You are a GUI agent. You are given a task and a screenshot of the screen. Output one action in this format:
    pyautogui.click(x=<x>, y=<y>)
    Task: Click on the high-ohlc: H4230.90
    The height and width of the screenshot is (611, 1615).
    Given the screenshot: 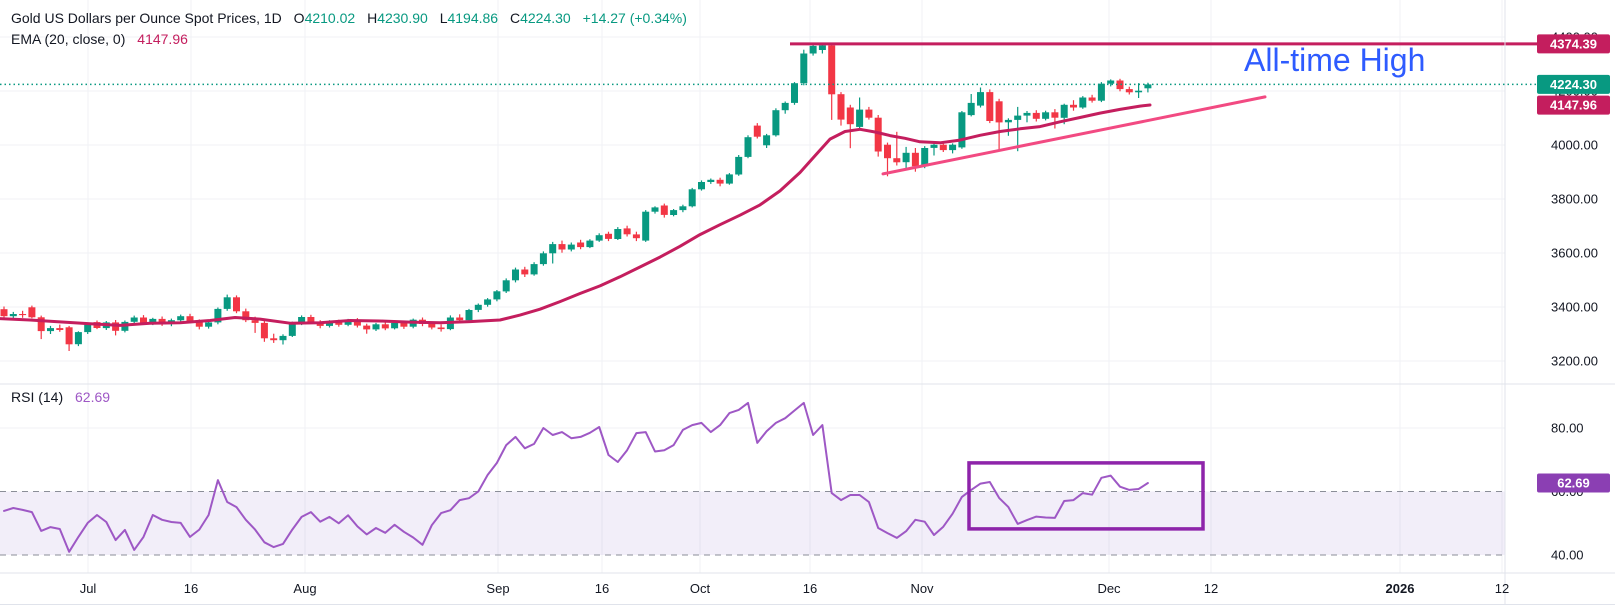 What is the action you would take?
    pyautogui.click(x=397, y=18)
    